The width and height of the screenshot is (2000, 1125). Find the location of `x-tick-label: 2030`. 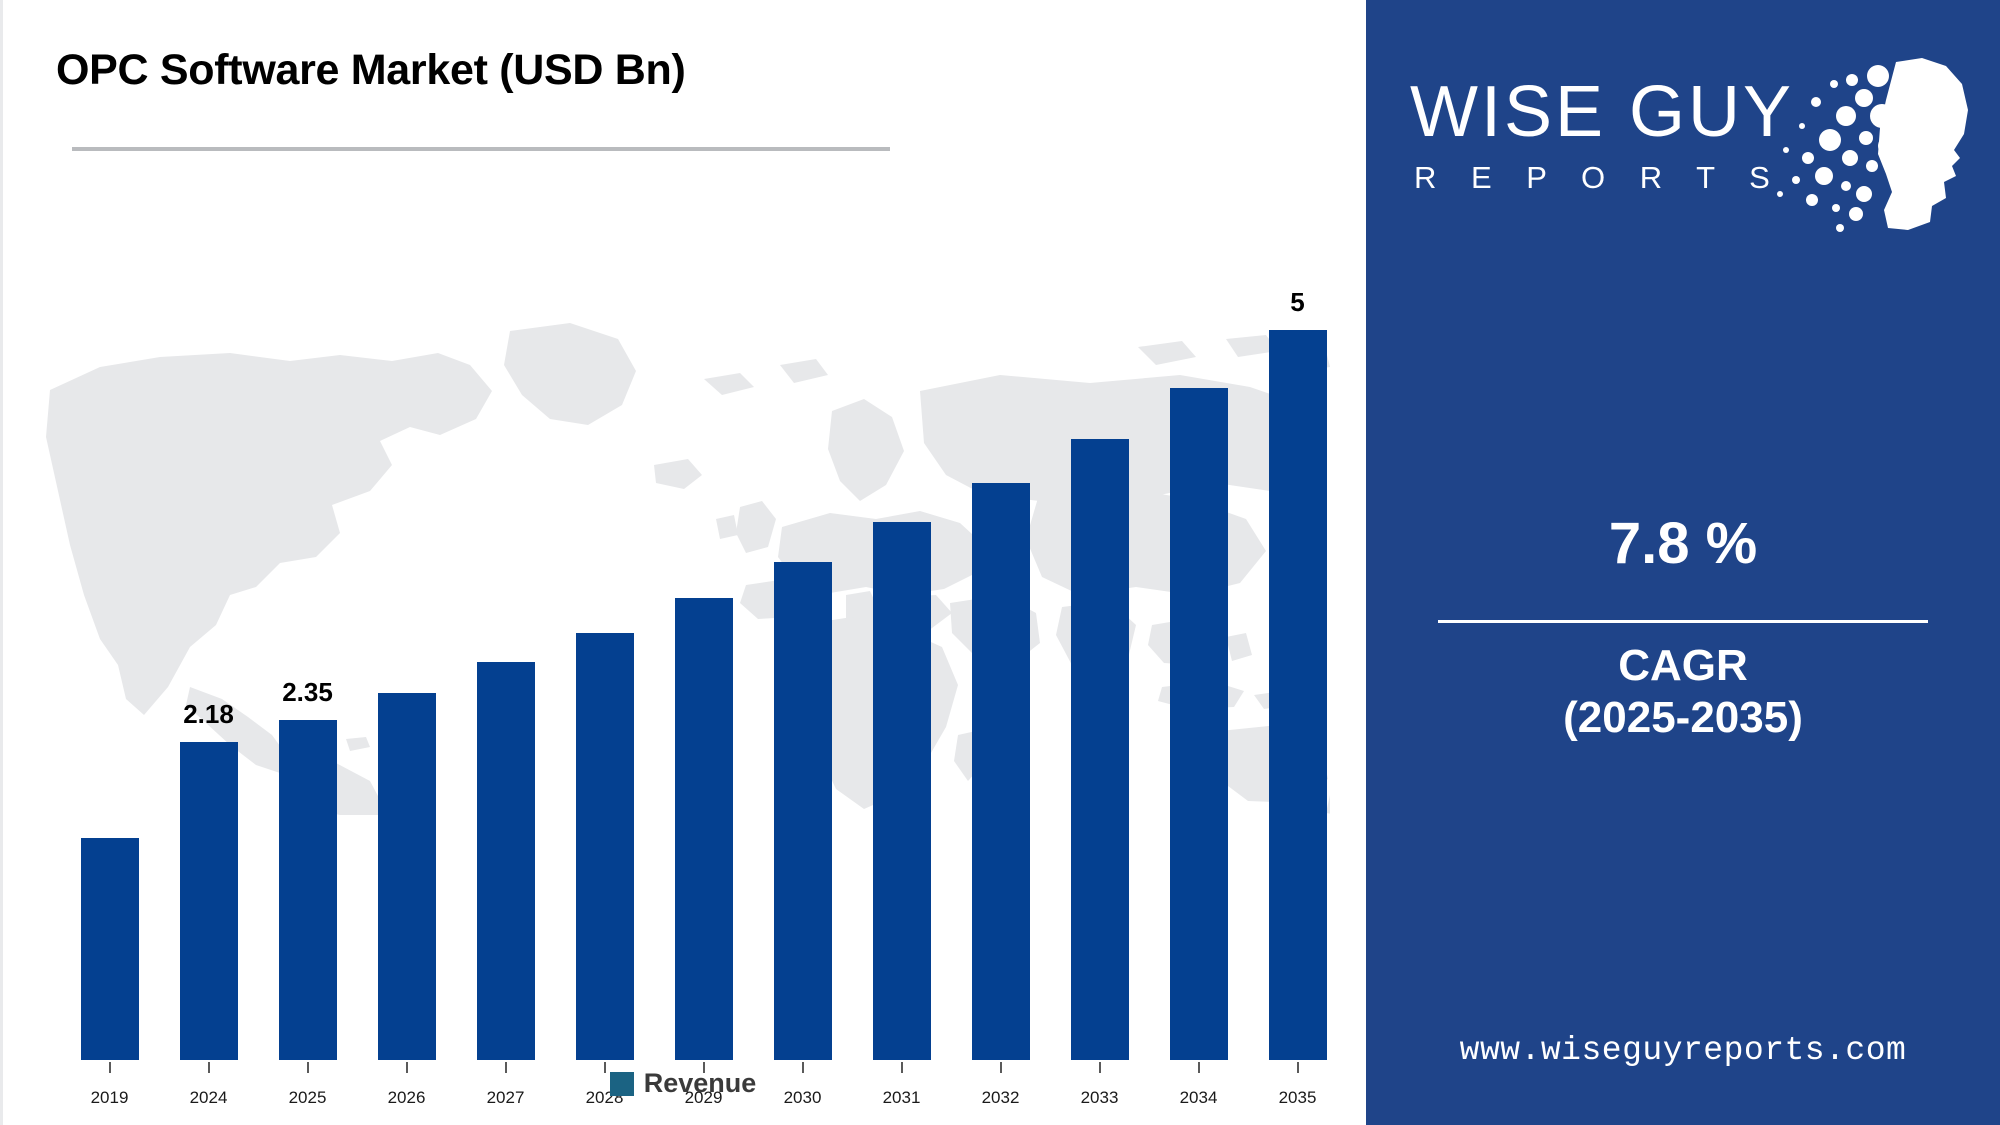

x-tick-label: 2030 is located at coordinates (802, 1097).